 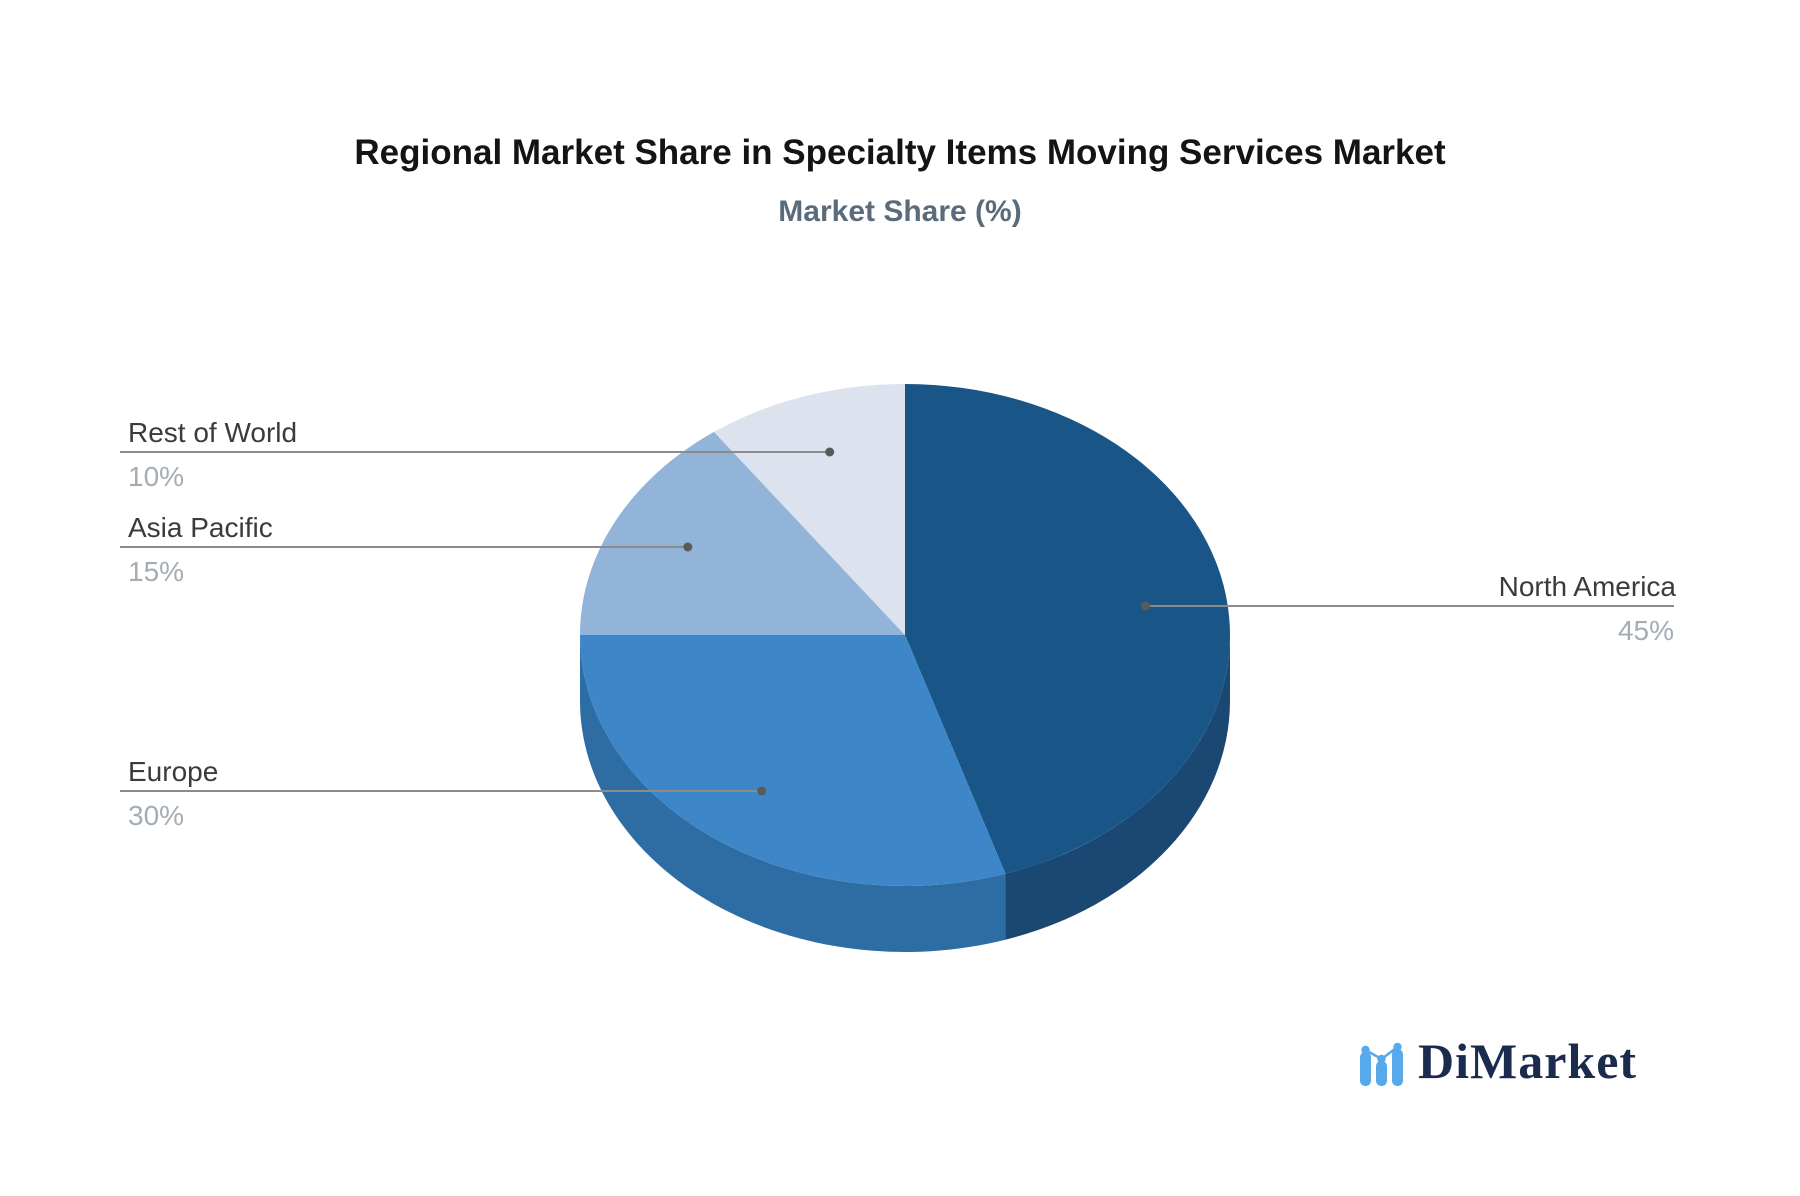 I want to click on bar-chart-logo-icon, so click(x=1381, y=1064).